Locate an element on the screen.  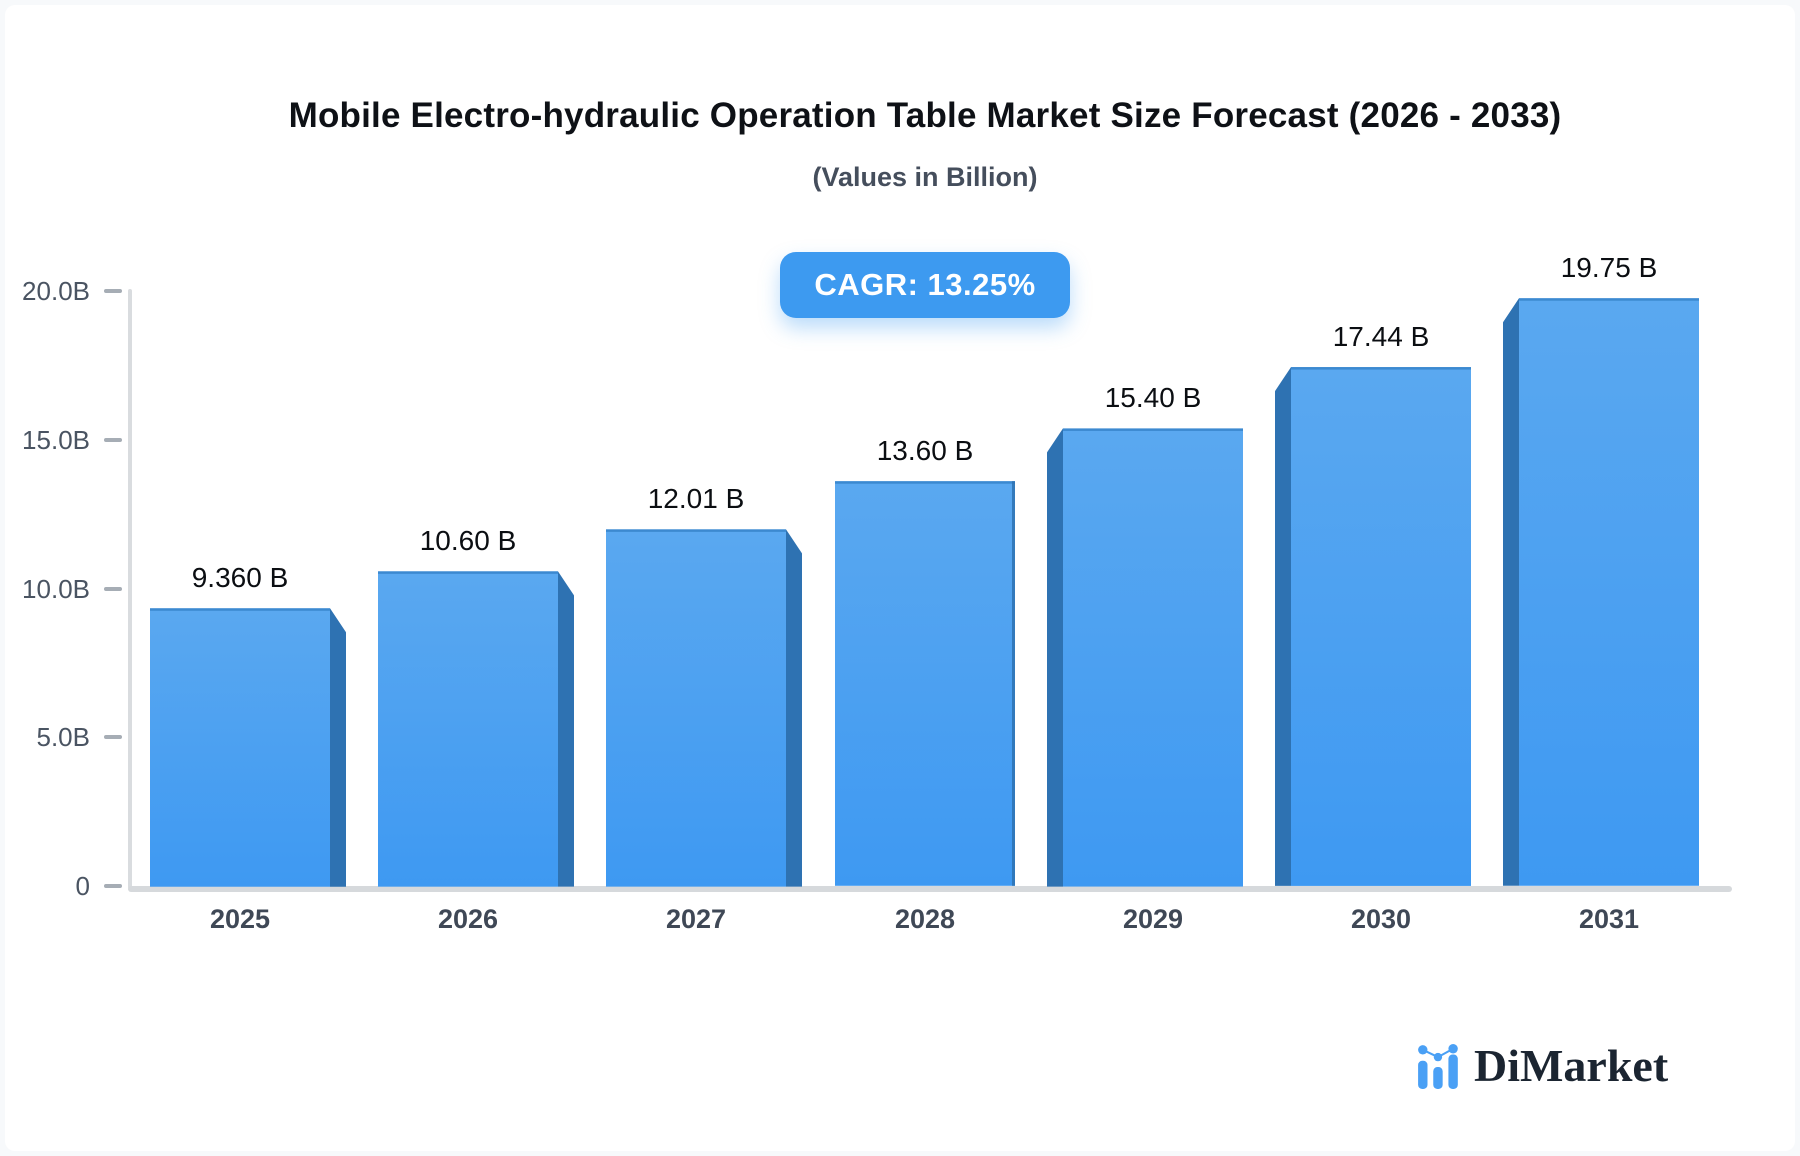
bar-2027 is located at coordinates (704, 708).